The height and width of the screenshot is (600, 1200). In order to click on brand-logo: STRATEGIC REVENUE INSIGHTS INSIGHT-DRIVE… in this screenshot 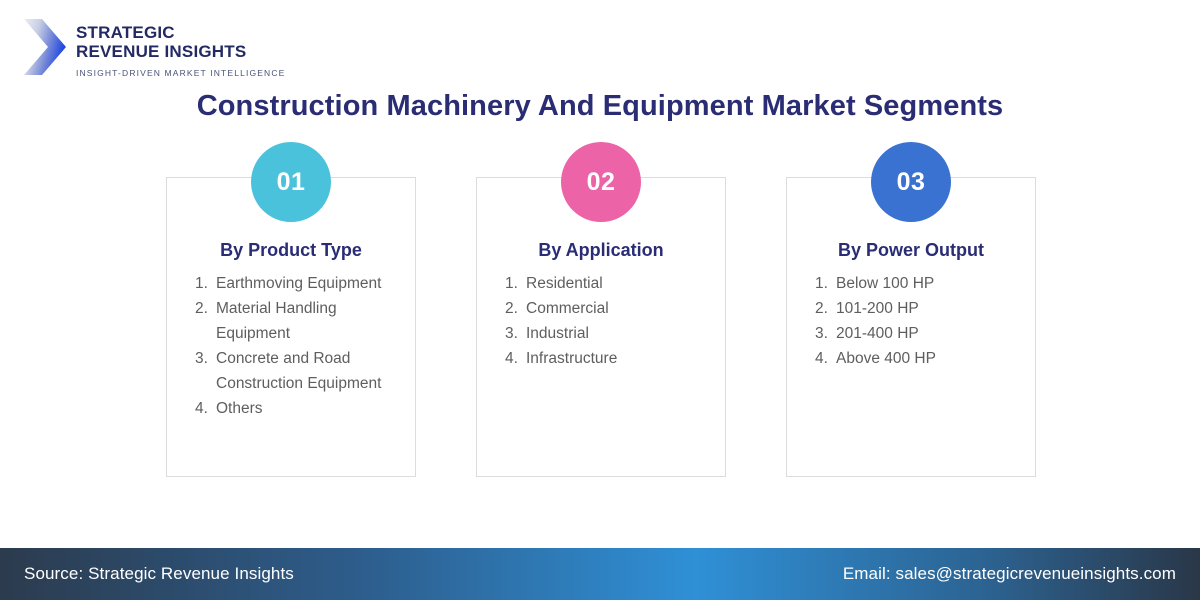, I will do `click(153, 48)`.